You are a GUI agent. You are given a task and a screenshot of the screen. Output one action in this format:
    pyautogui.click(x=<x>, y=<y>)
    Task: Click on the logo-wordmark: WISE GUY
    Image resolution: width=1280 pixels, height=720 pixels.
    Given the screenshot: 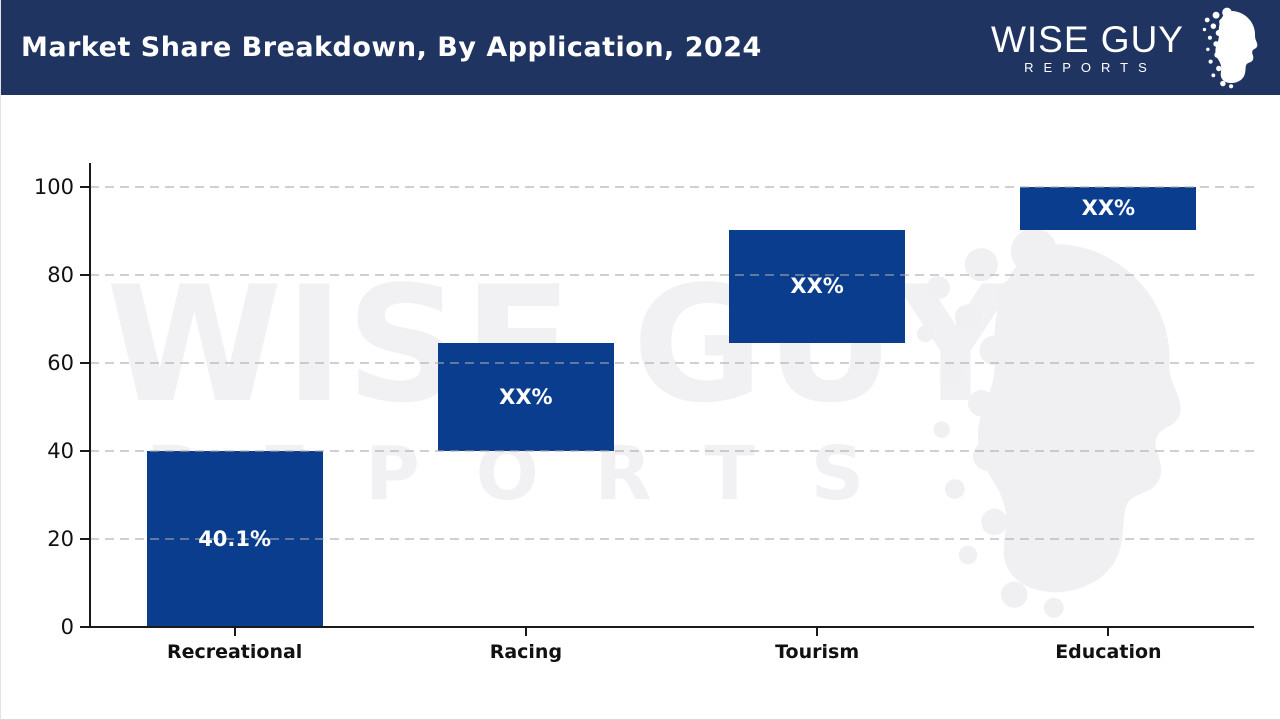 What is the action you would take?
    pyautogui.click(x=1087, y=39)
    